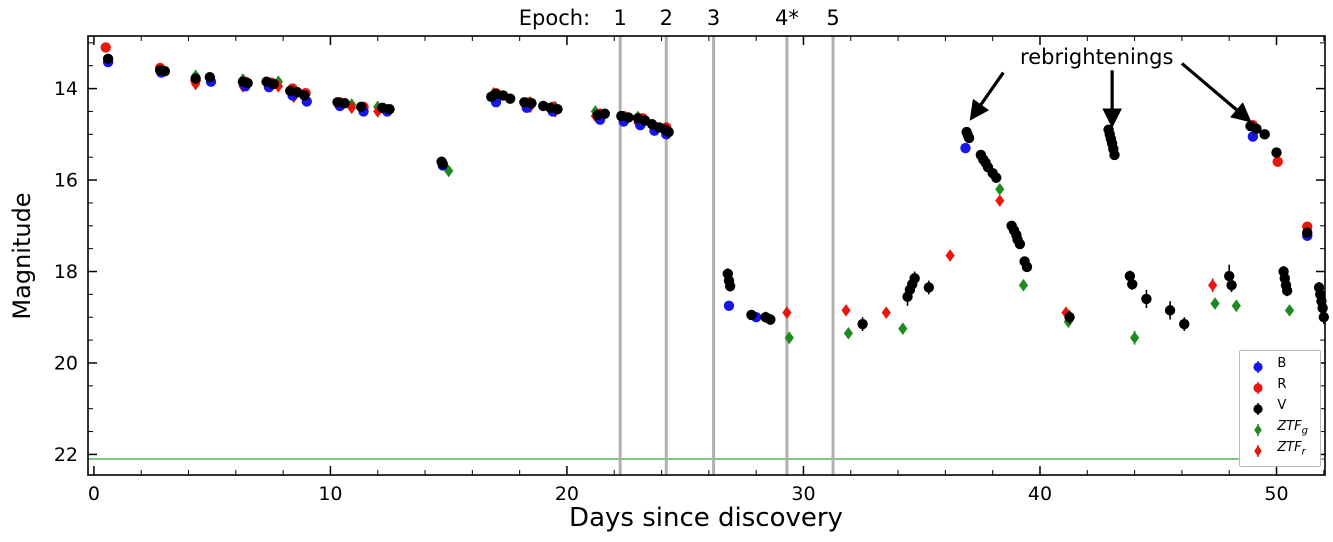 Image resolution: width=1333 pixels, height=542 pixels. What do you see at coordinates (22, 256) in the screenshot?
I see `y-axis-label: Magnitude` at bounding box center [22, 256].